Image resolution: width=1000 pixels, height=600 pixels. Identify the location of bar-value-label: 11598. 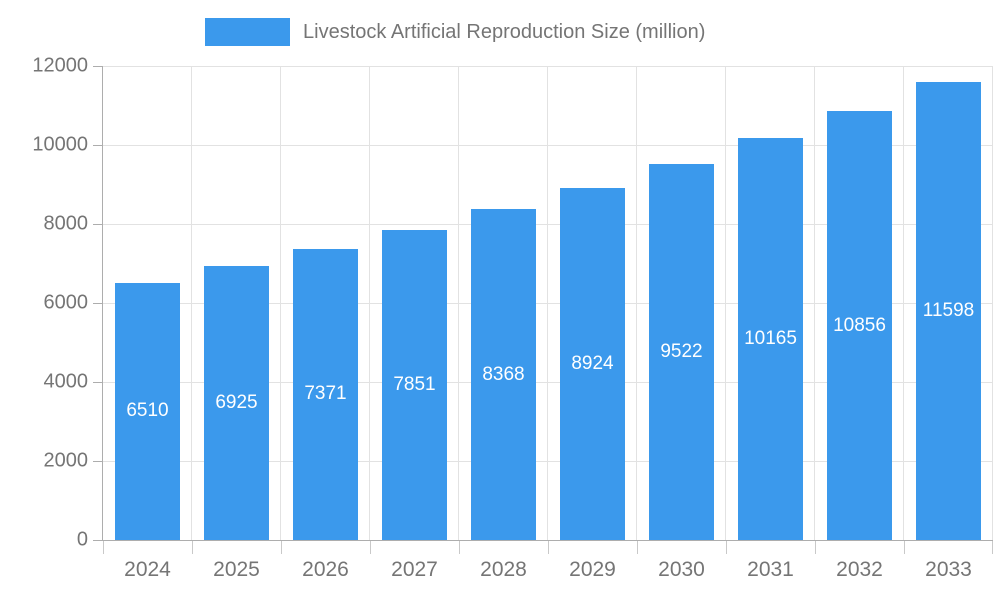
(948, 310).